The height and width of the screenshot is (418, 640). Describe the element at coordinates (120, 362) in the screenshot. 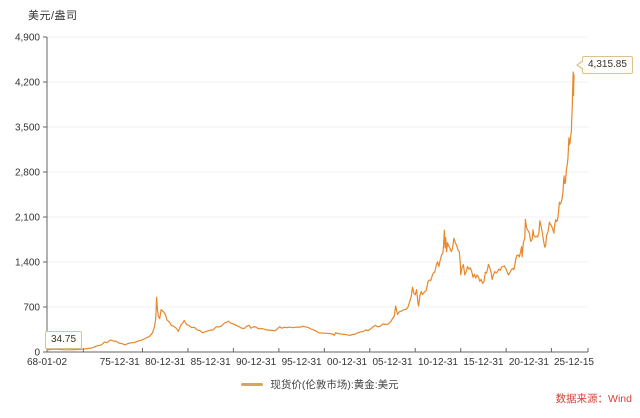

I see `svg-text: 75-12-31` at that location.